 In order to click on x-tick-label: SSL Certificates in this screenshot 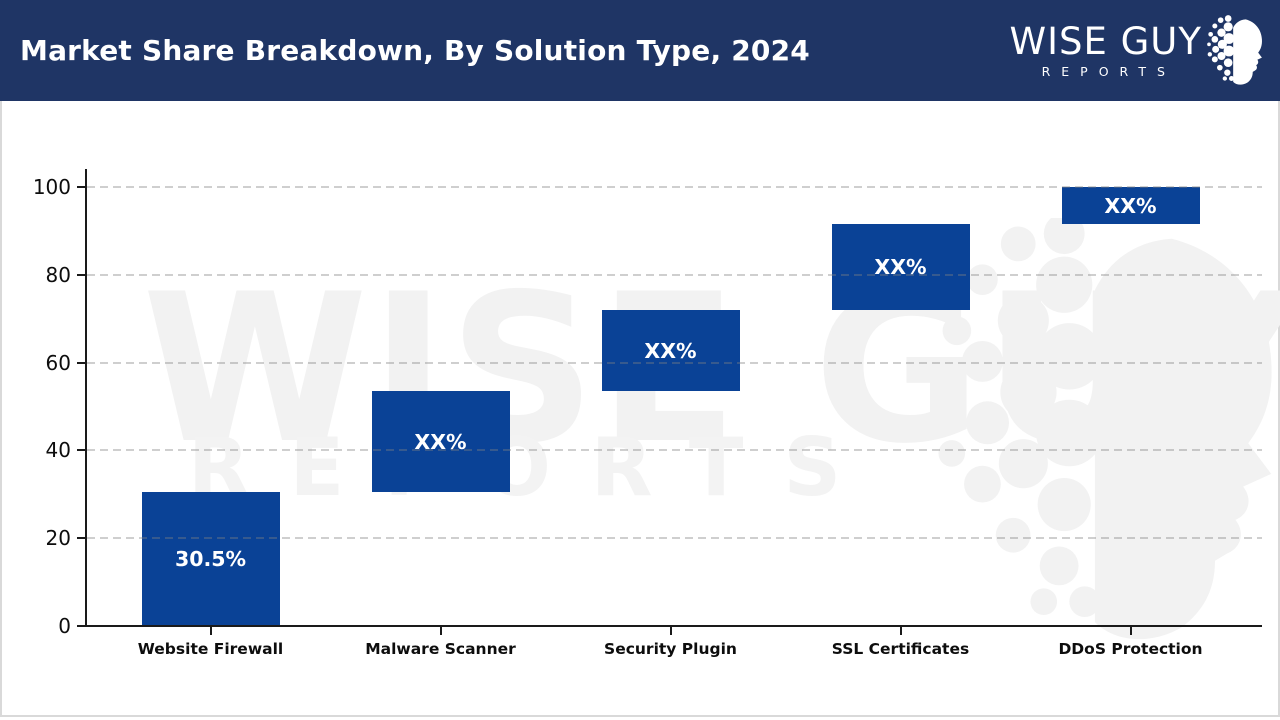, I will do `click(900, 649)`.